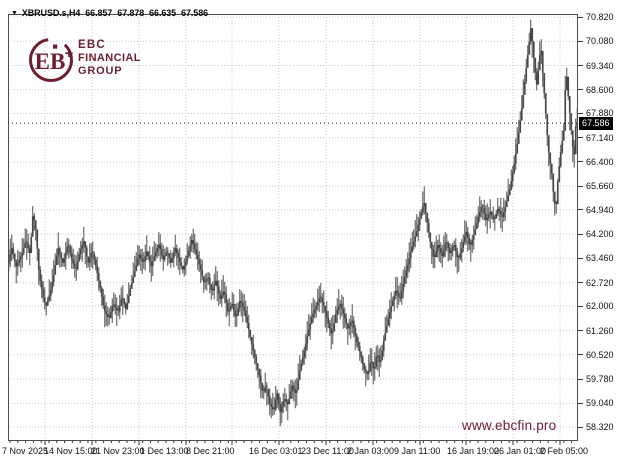  I want to click on ebc-monogram: EB, so click(50, 61).